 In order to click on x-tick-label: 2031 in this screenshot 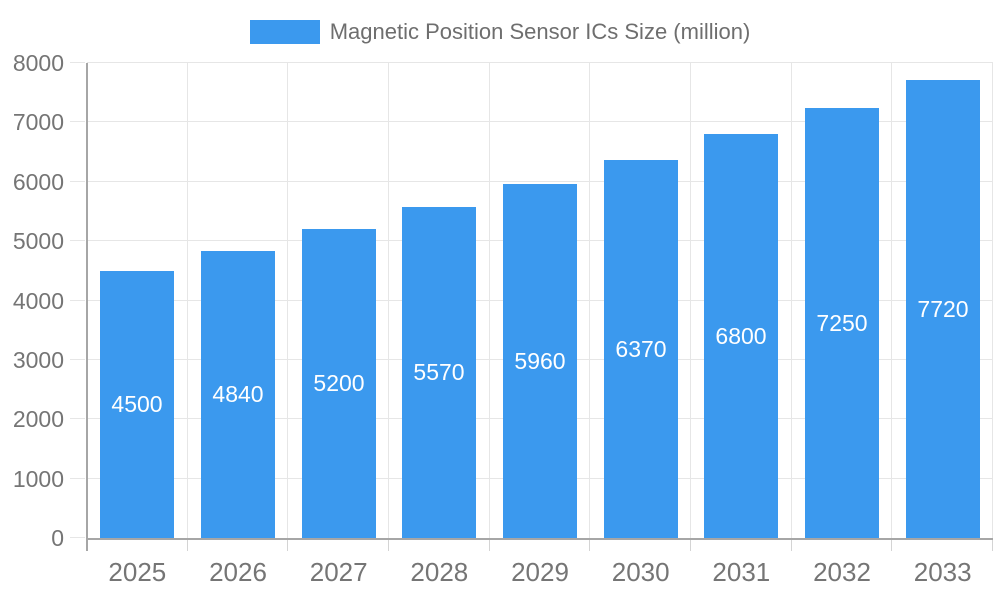, I will do `click(741, 572)`.